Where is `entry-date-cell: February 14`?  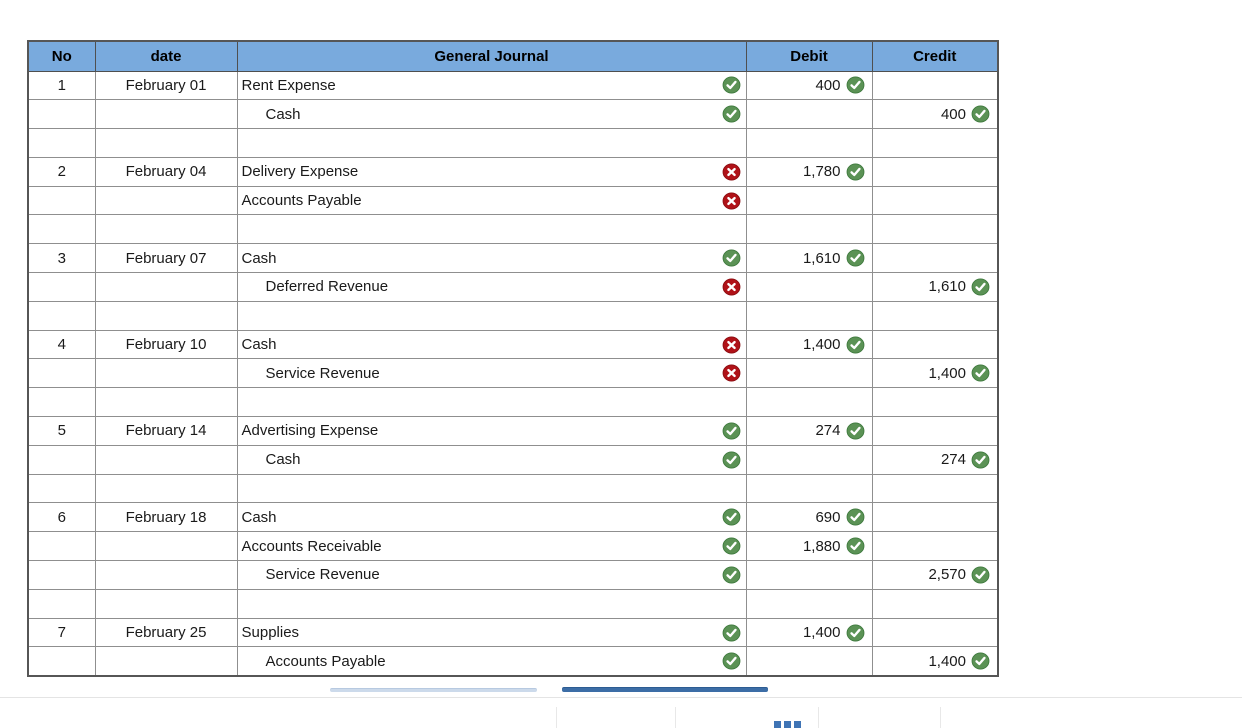 entry-date-cell: February 14 is located at coordinates (166, 431).